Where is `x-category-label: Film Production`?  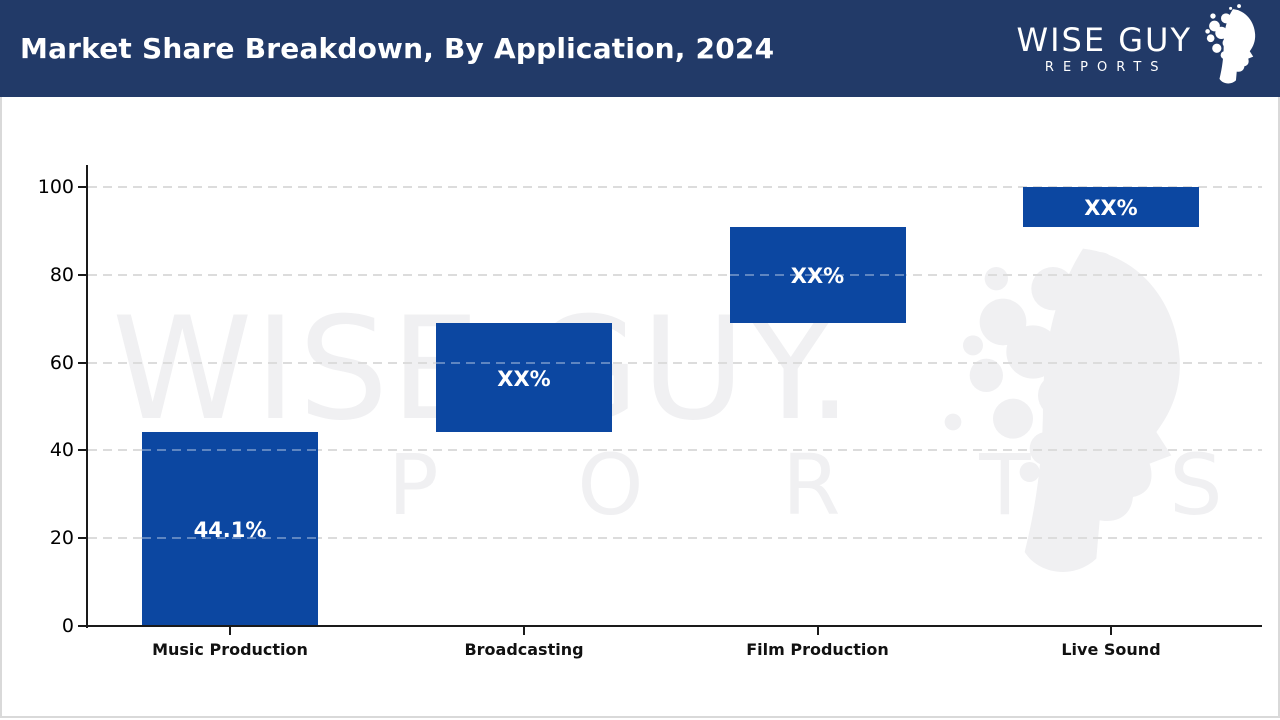
x-category-label: Film Production is located at coordinates (817, 649).